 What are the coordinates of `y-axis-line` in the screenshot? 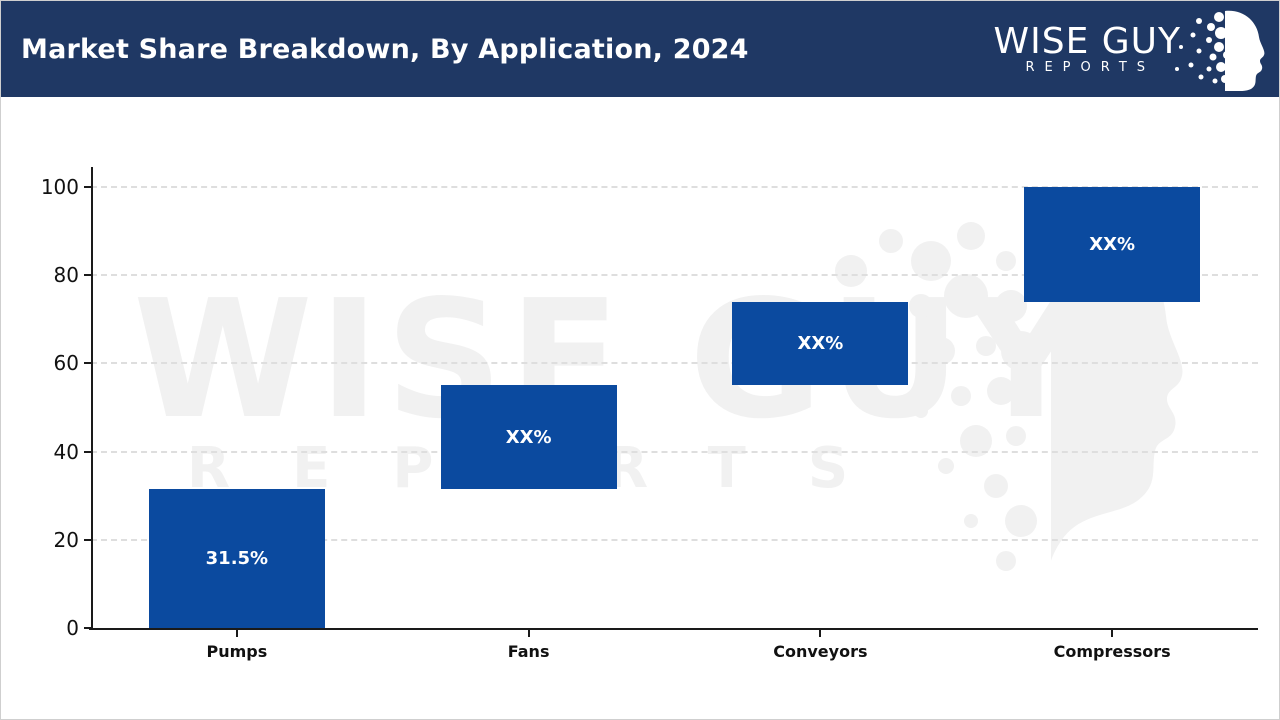 It's located at (92, 398).